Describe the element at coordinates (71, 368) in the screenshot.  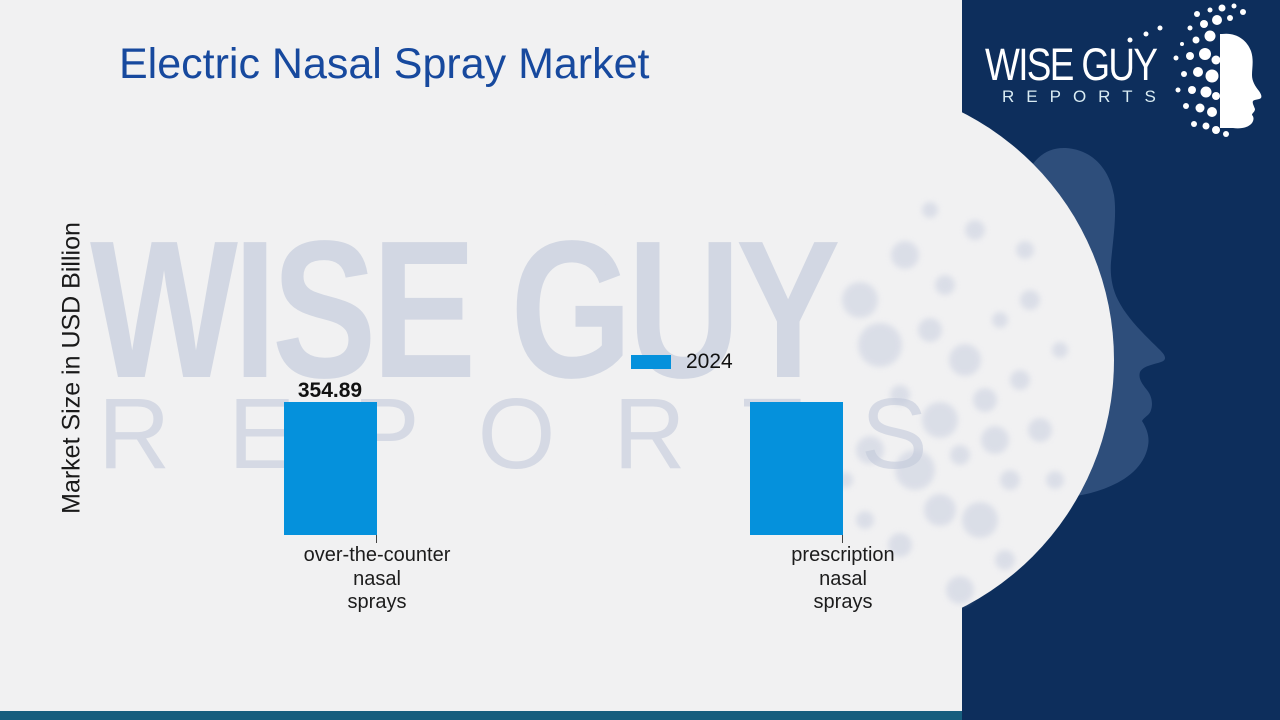
I see `y-axis-label: Market Size in USD Billion` at that location.